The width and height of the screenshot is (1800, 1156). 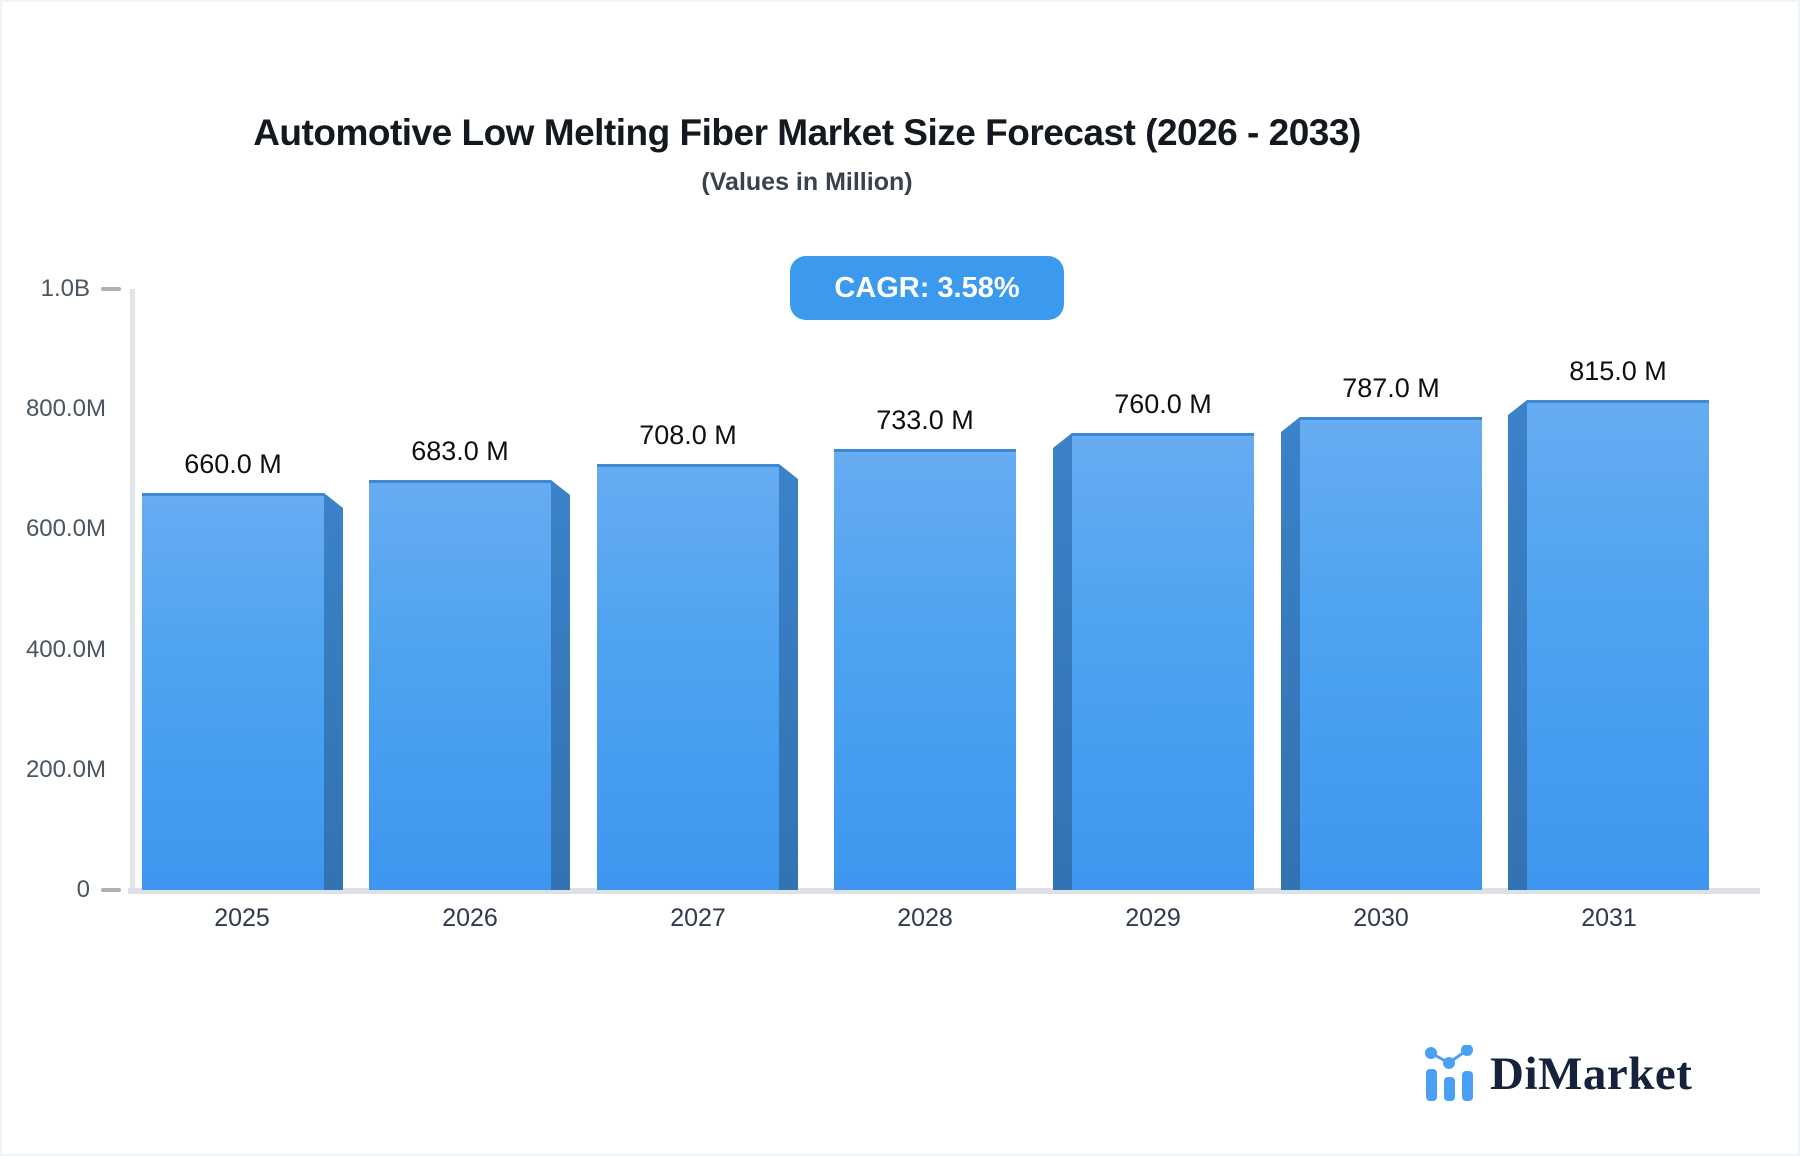 I want to click on x-axis-label-2027: 2027, so click(x=698, y=918).